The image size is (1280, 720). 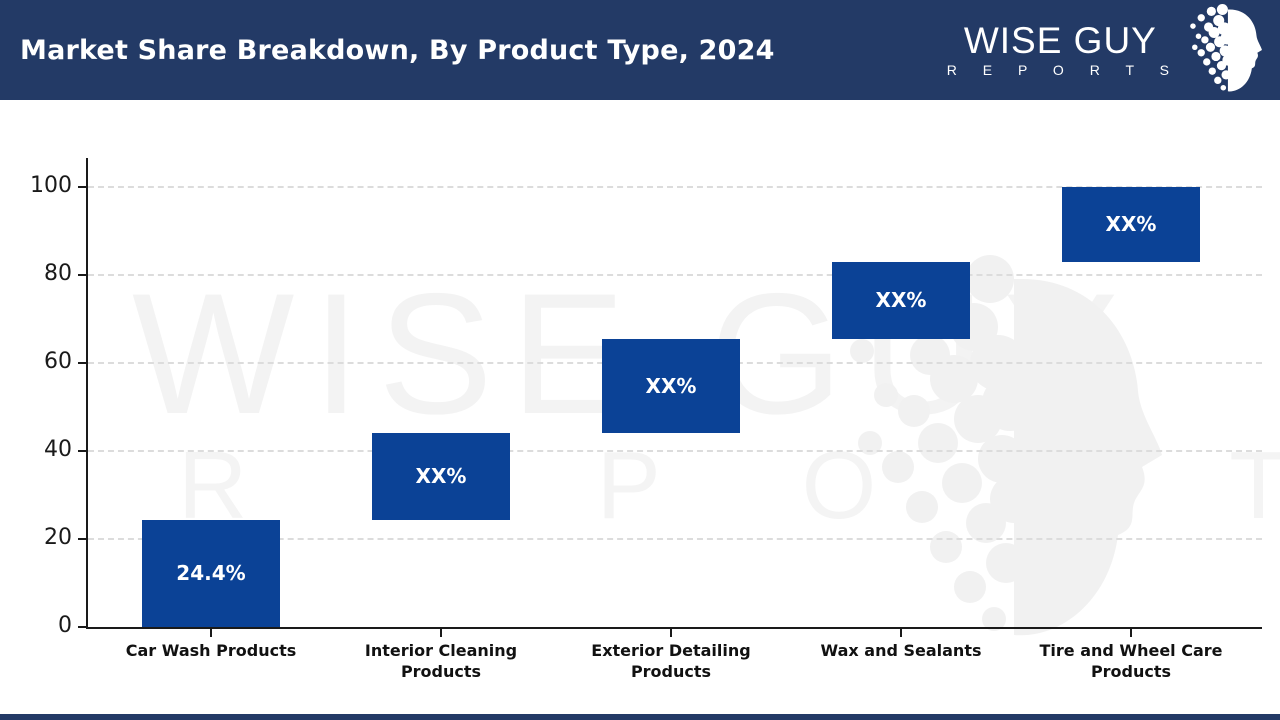 I want to click on x-axis-category-label: Tire and Wheel Care Products, so click(x=1131, y=661).